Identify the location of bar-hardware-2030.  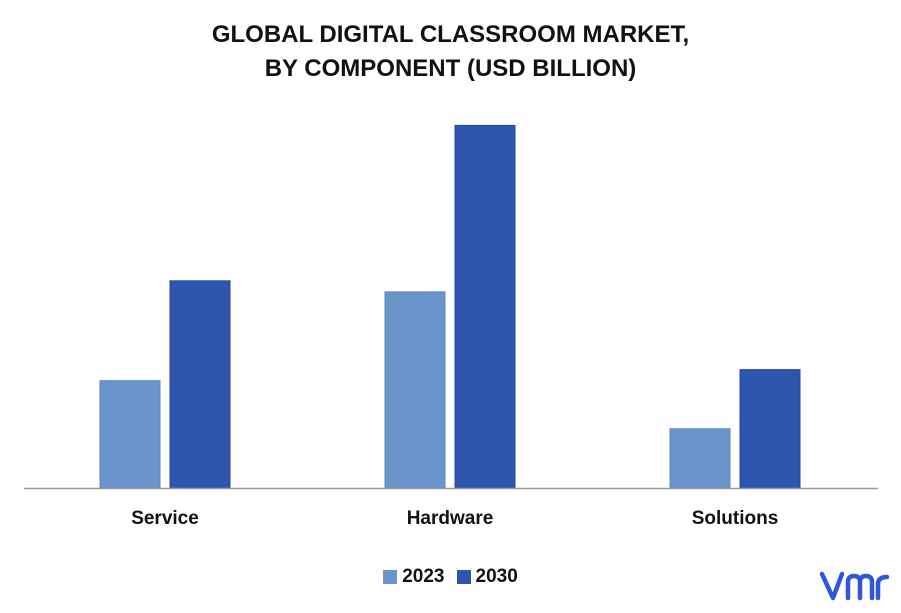
(485, 306).